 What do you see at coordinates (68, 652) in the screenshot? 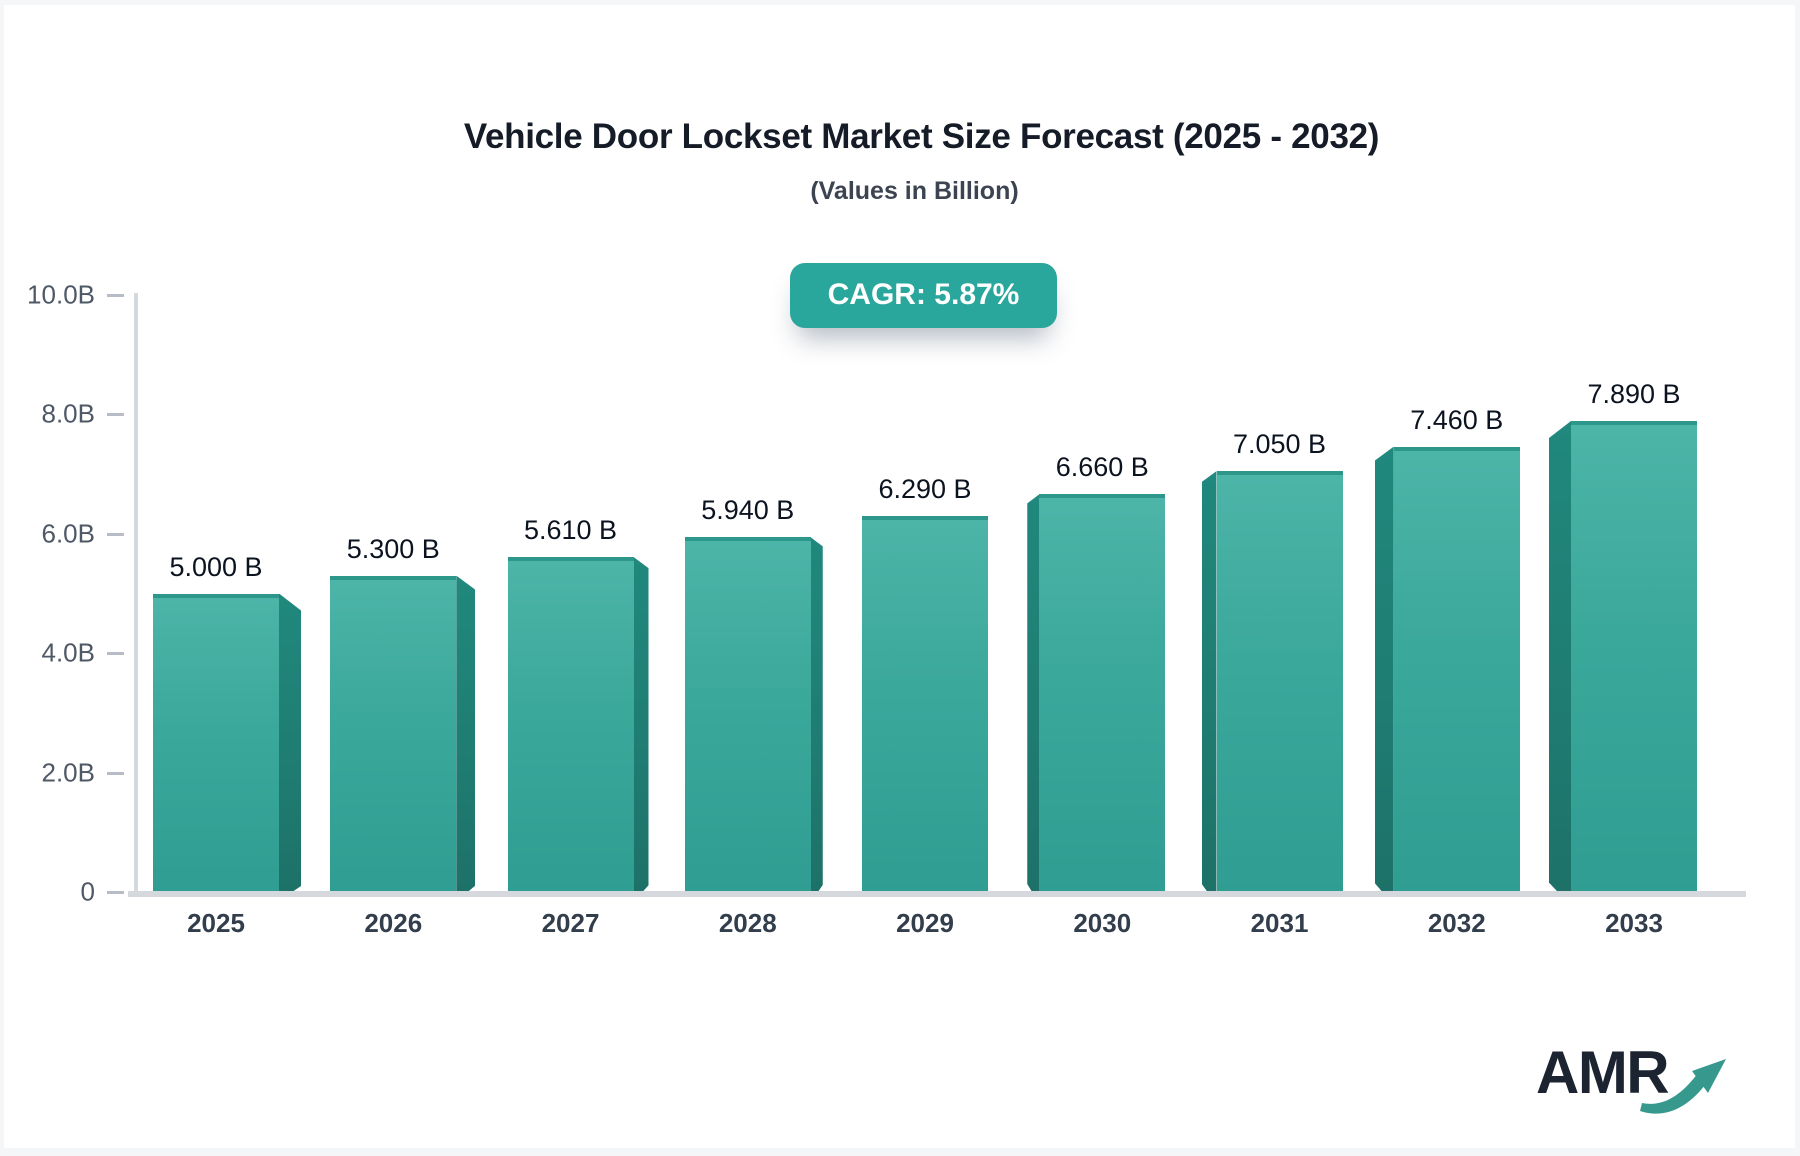
I see `y-tick-label: 4.0B` at bounding box center [68, 652].